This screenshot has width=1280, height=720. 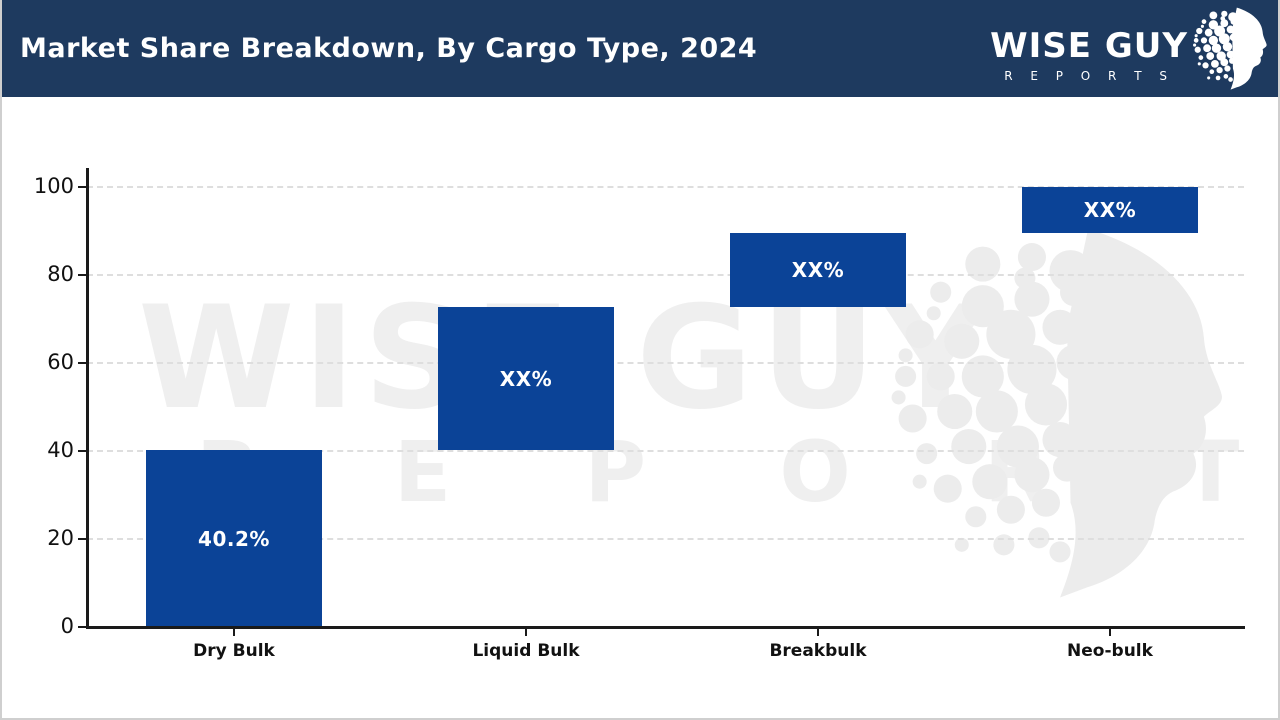 What do you see at coordinates (526, 651) in the screenshot?
I see `x-axis-label-1: Liquid Bulk` at bounding box center [526, 651].